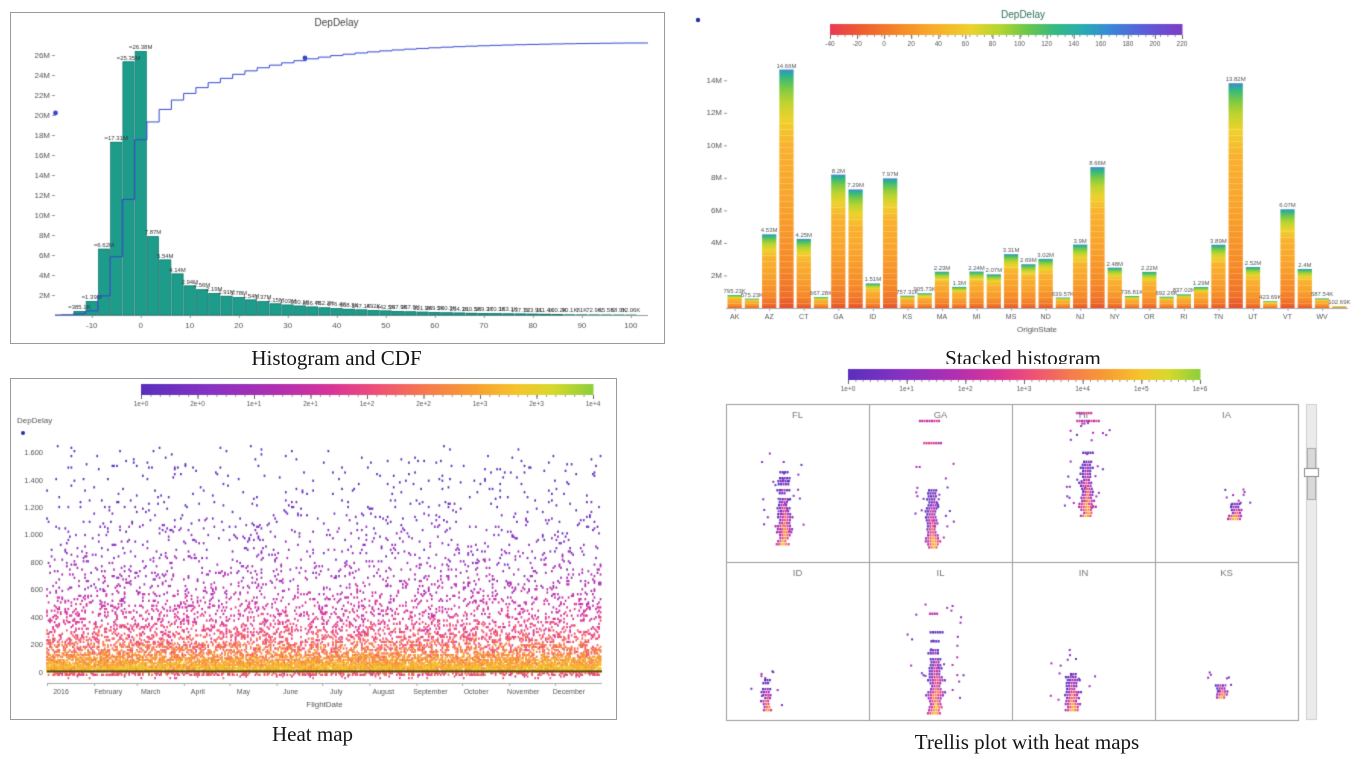  I want to click on caption-trellis-heat-maps: Trellis plot with heat maps, so click(1027, 742).